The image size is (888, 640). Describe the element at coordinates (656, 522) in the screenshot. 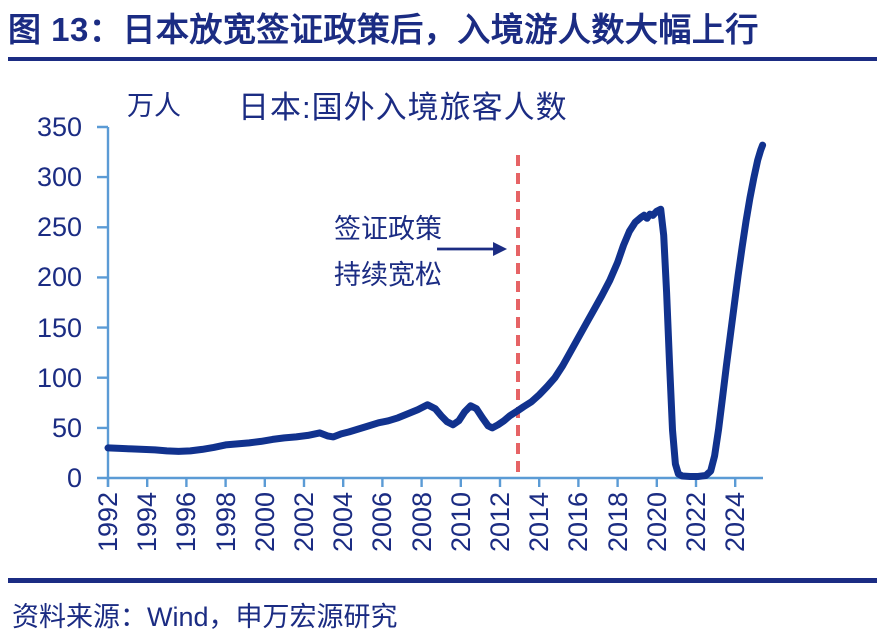

I see `x-tick-label: 2020` at that location.